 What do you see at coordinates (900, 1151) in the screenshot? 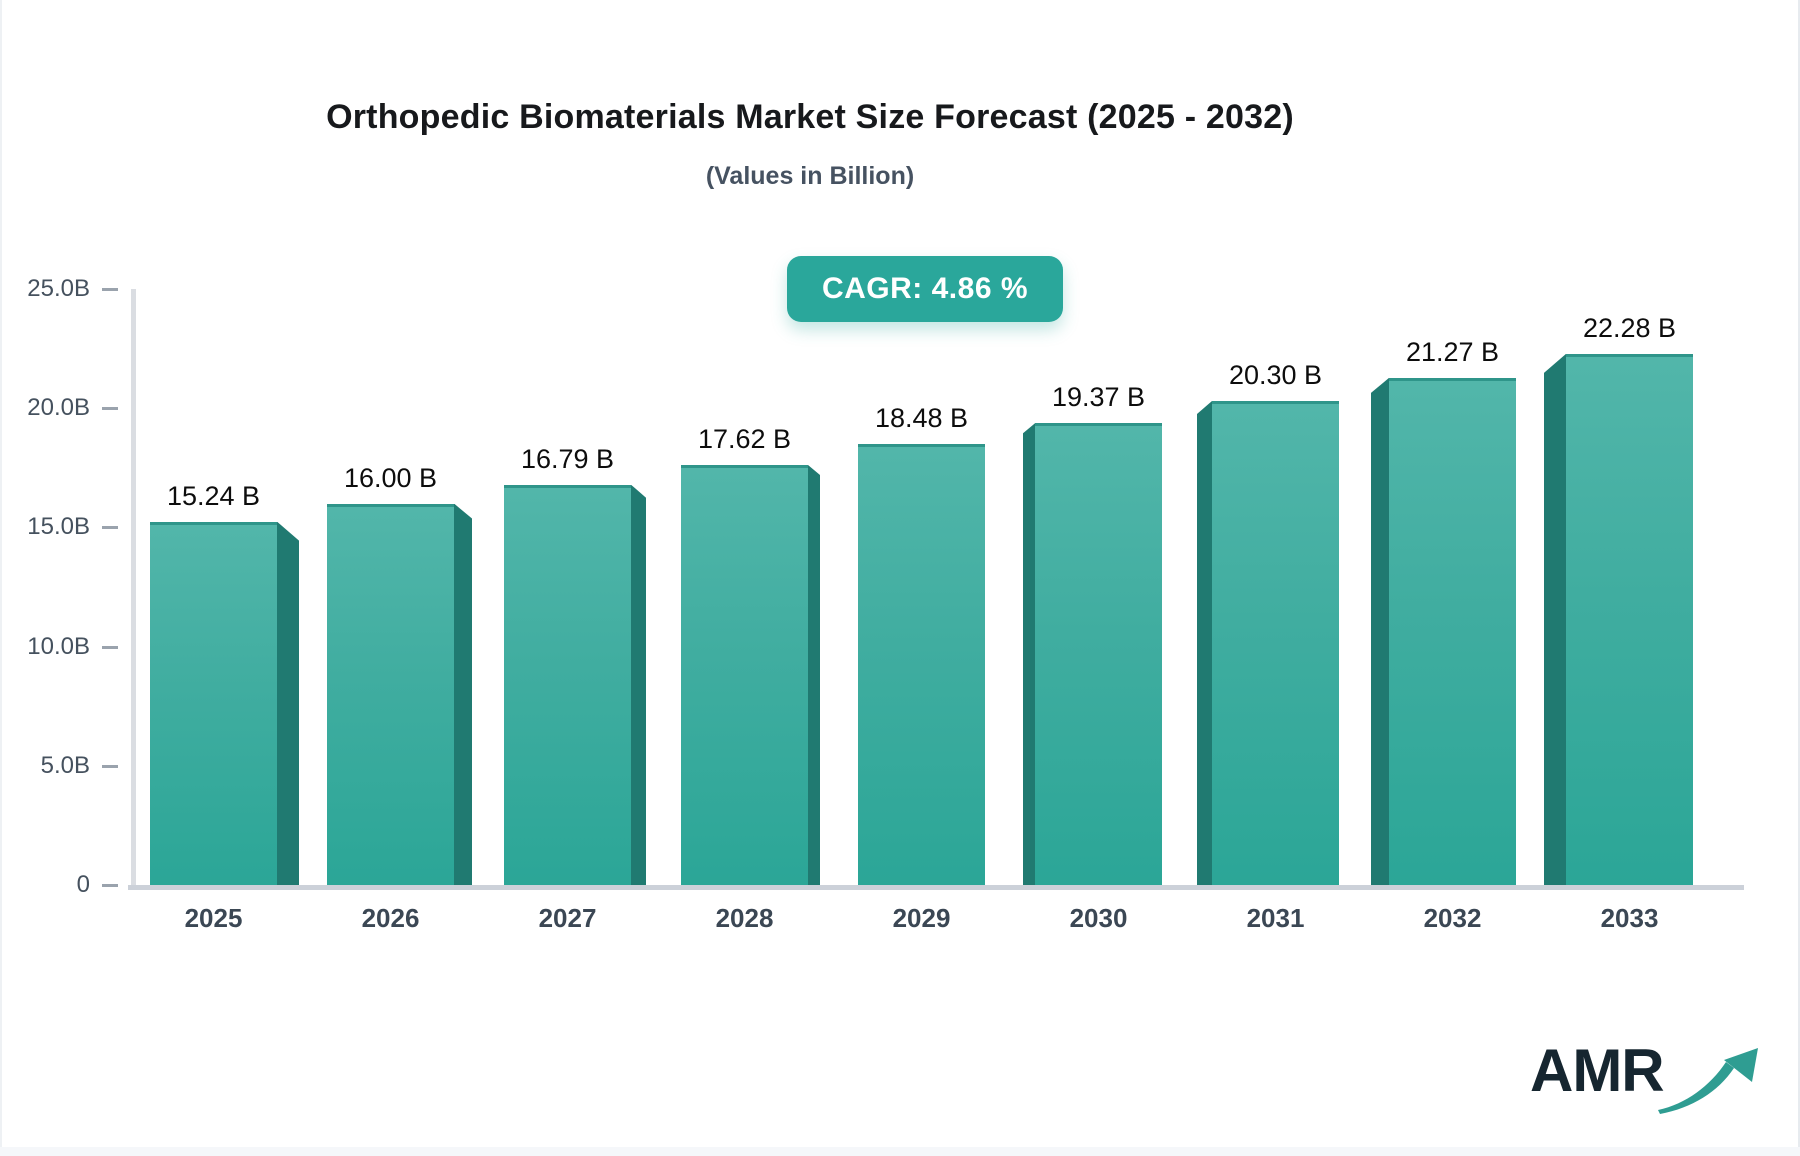
I see `page-bottom-border` at bounding box center [900, 1151].